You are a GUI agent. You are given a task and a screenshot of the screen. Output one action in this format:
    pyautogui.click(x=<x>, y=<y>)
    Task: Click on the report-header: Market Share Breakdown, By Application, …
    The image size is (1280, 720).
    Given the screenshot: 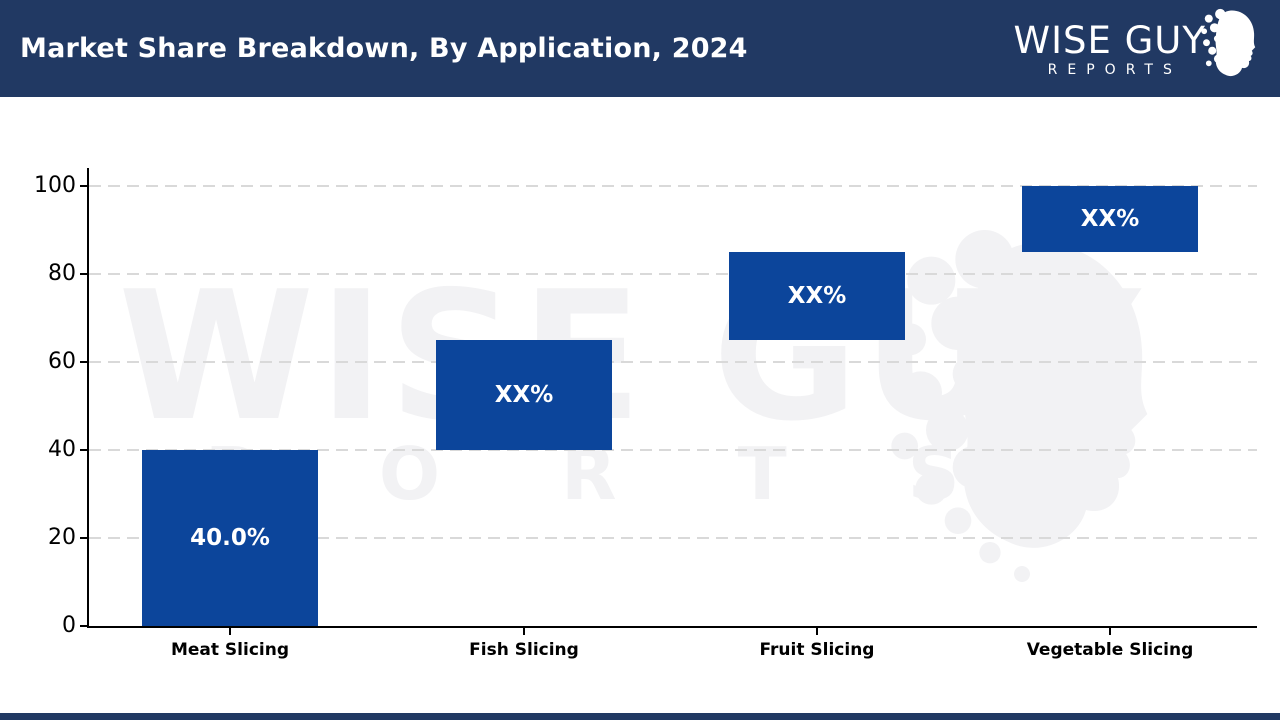 What is the action you would take?
    pyautogui.click(x=640, y=48)
    